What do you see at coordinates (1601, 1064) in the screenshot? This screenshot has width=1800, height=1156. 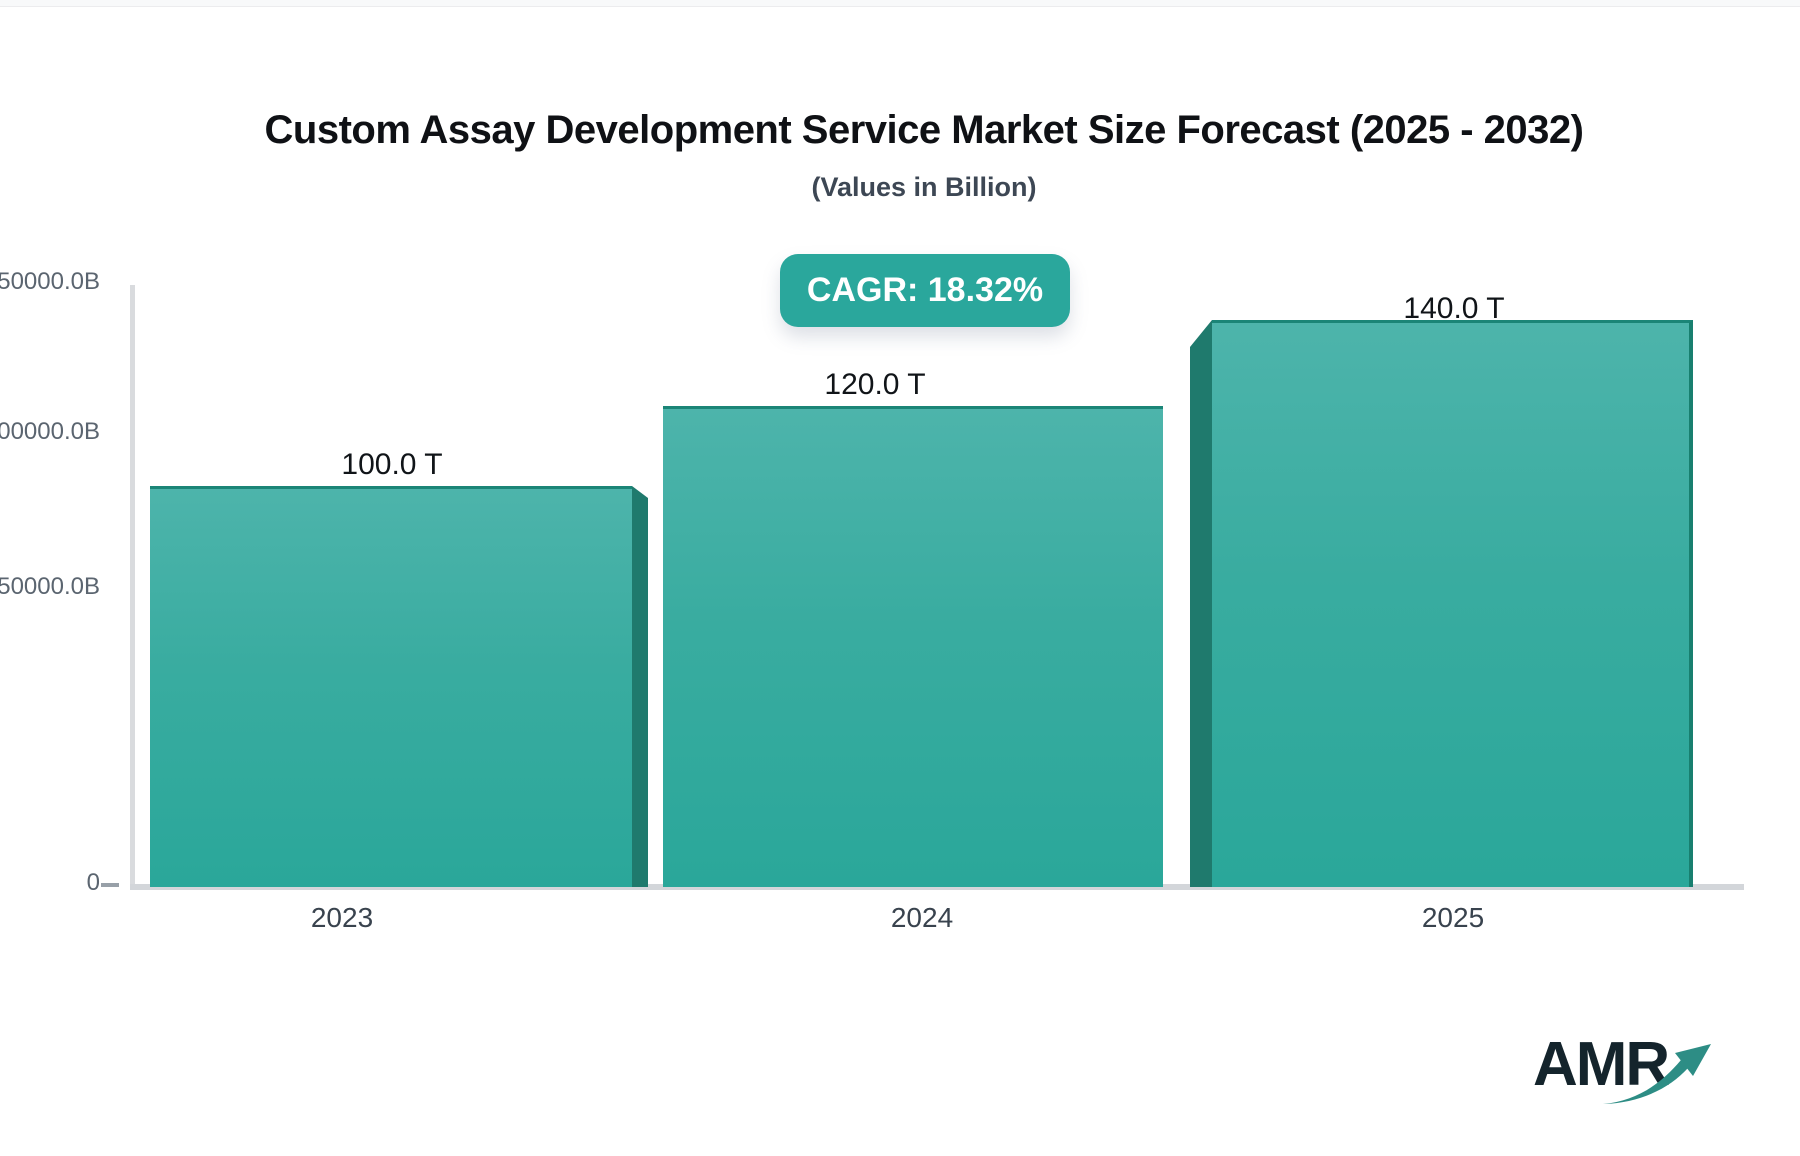 I see `amr-logo-text: AMR` at bounding box center [1601, 1064].